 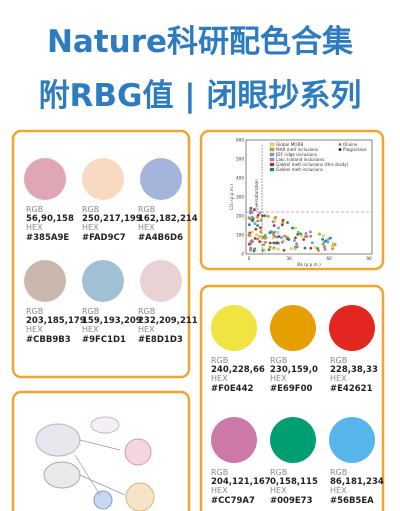 What do you see at coordinates (350, 144) in the screenshot?
I see `marker-label: Olivine` at bounding box center [350, 144].